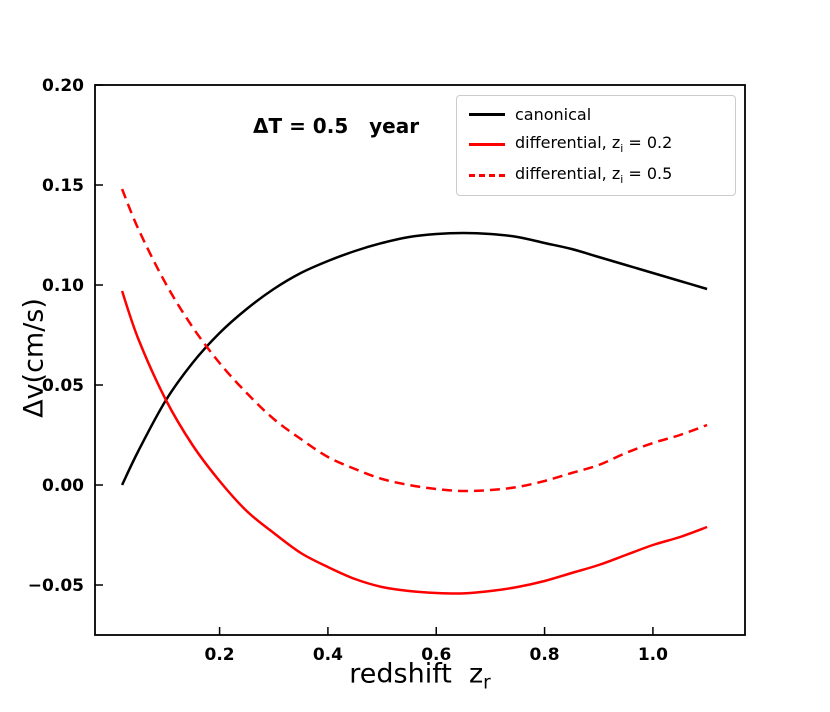 The image size is (830, 712). I want to click on x-tick-label: 0.8, so click(545, 655).